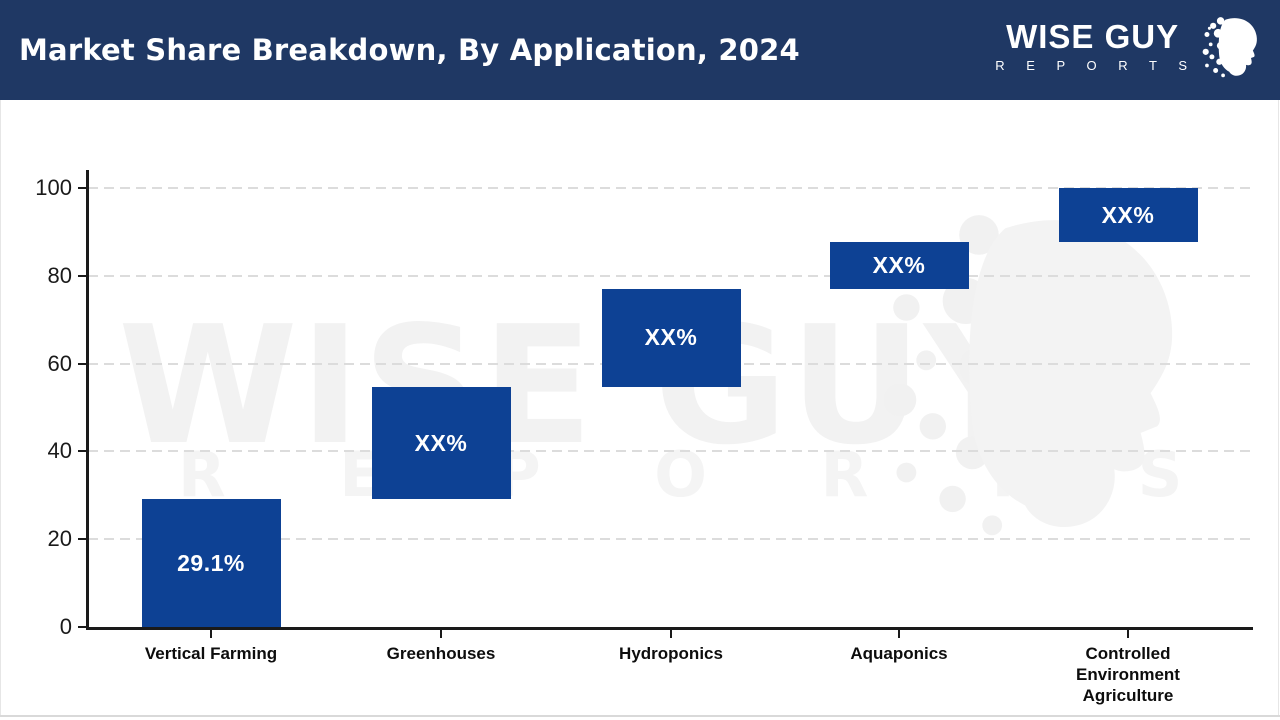 The height and width of the screenshot is (720, 1280). What do you see at coordinates (0, 407) in the screenshot?
I see `left-border` at bounding box center [0, 407].